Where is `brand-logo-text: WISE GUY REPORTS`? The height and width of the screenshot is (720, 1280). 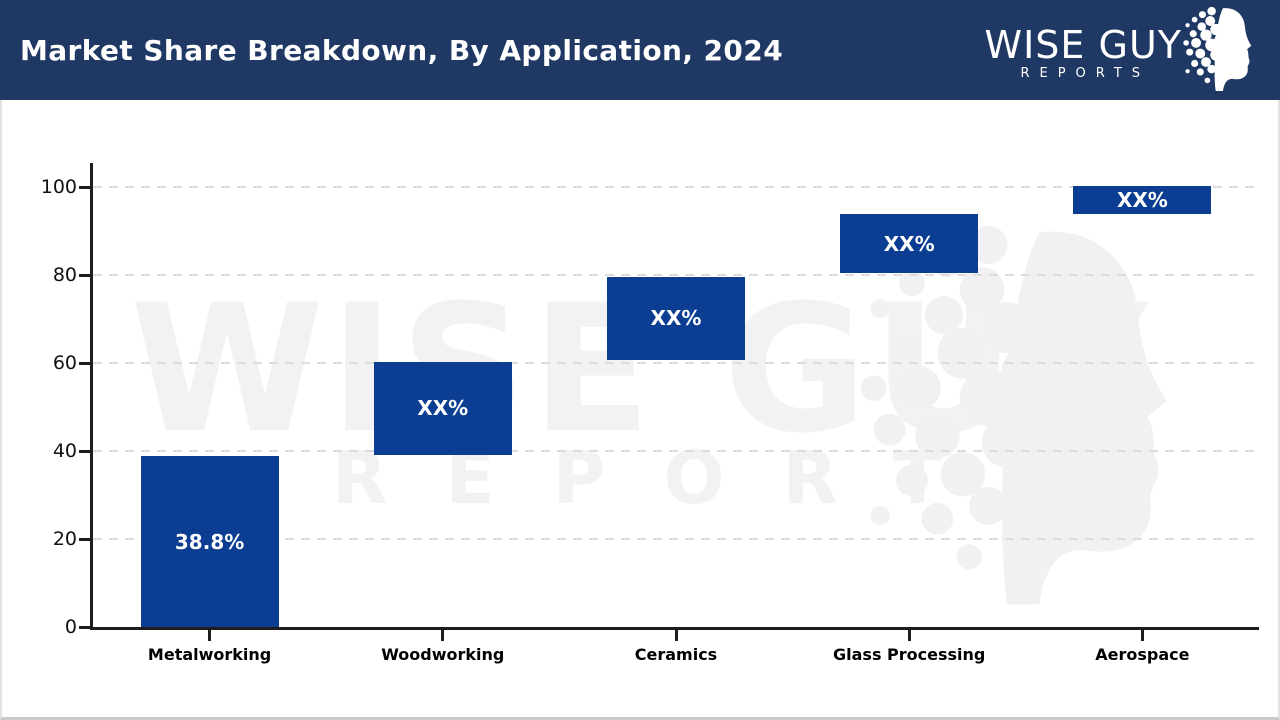
brand-logo-text: WISE GUY REPORTS is located at coordinates (1083, 53).